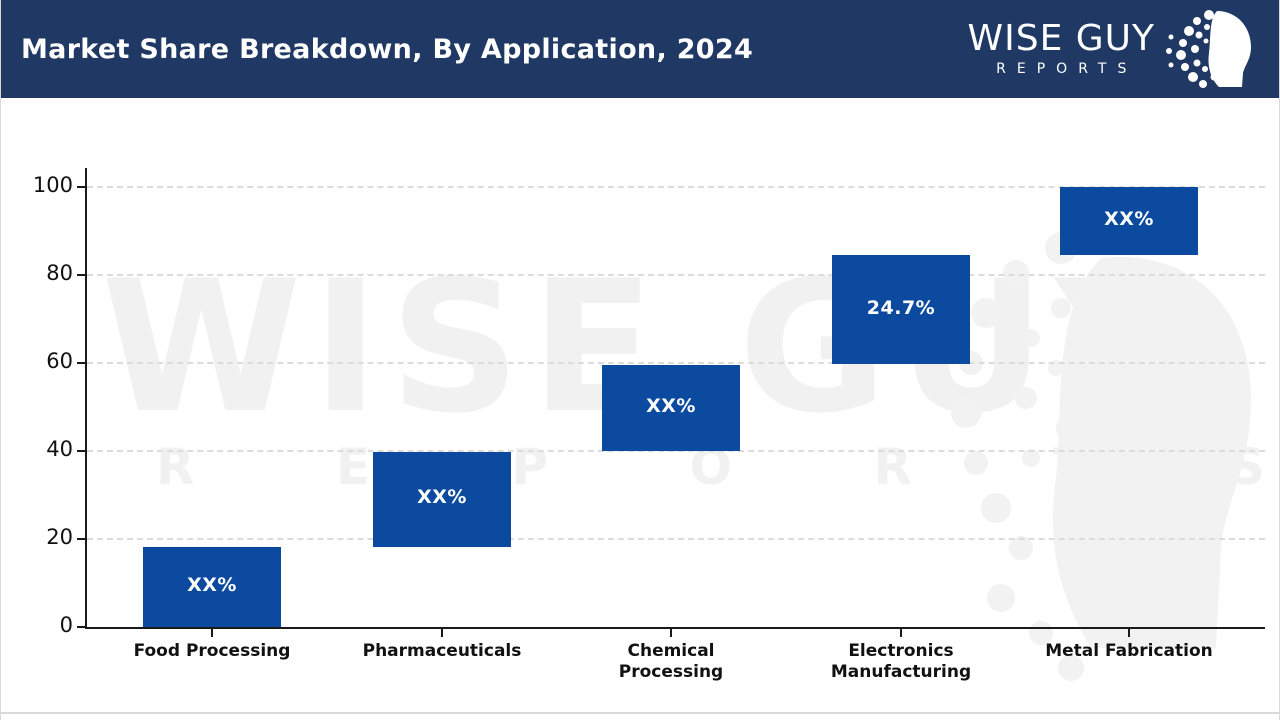 The height and width of the screenshot is (720, 1280). I want to click on wiseguy-logo: WISE GUY REPORTS, so click(1112, 49).